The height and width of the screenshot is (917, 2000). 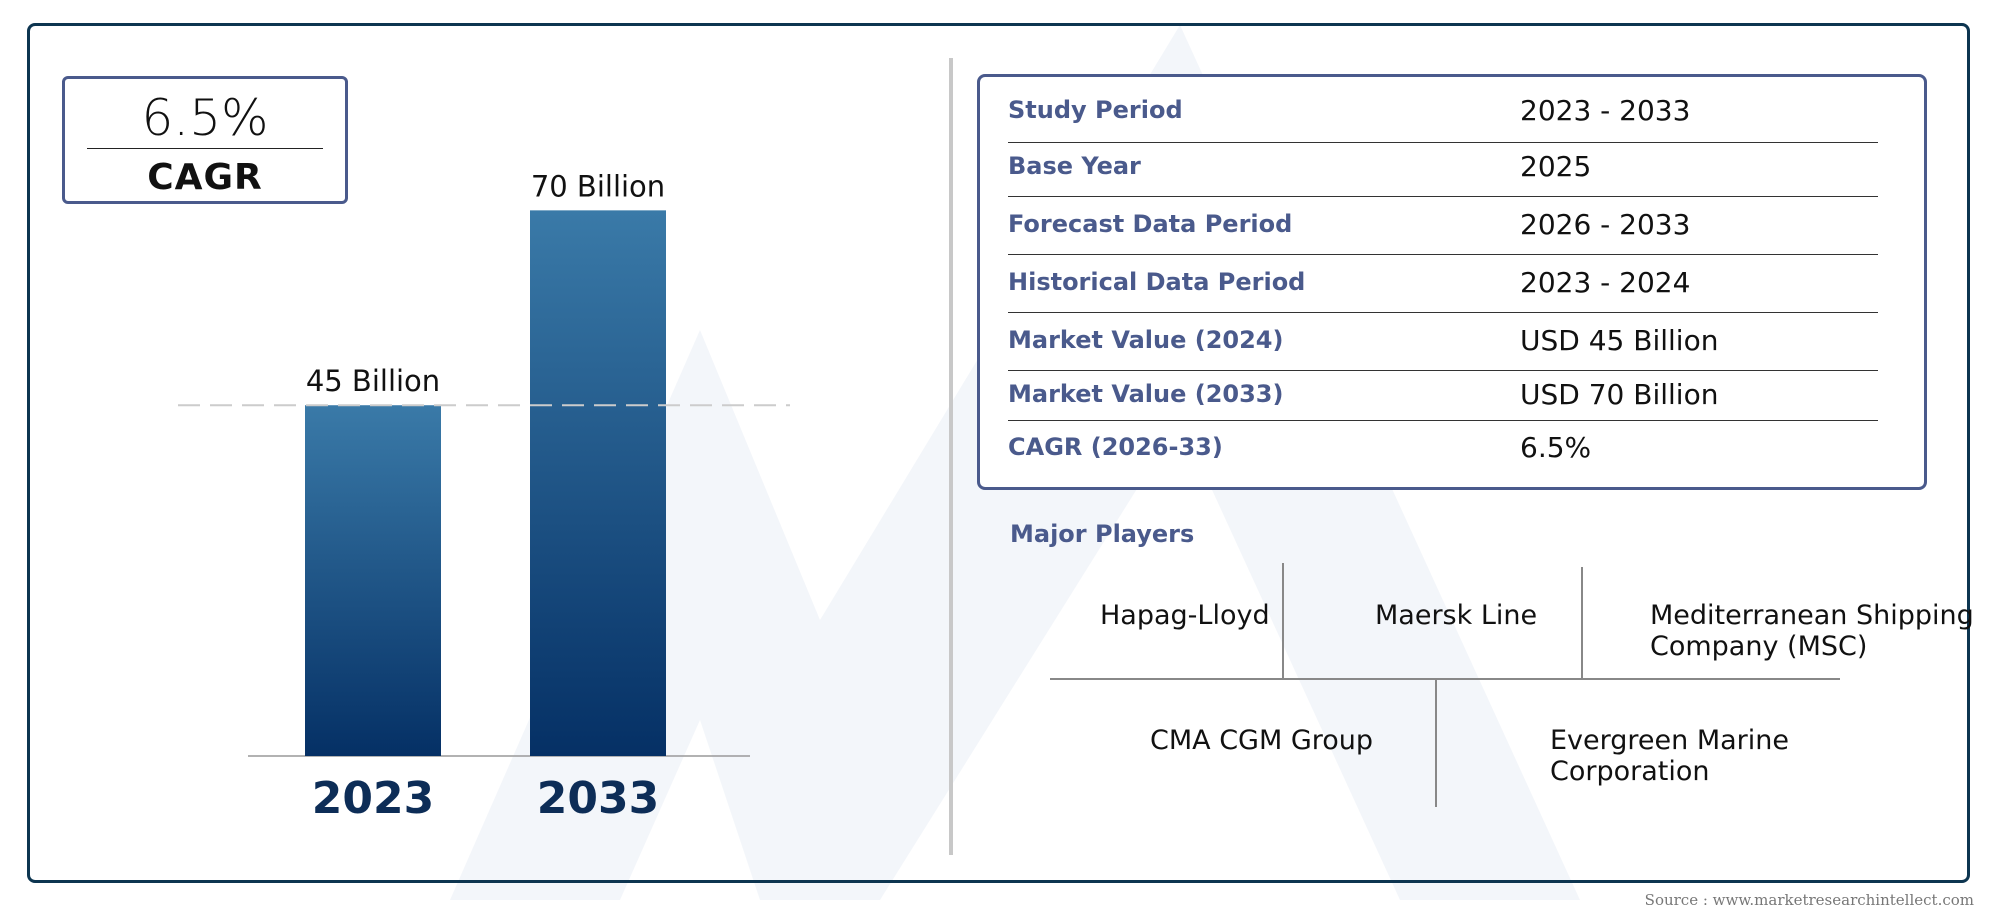 I want to click on info-label: Historical Data Period, so click(x=1157, y=282).